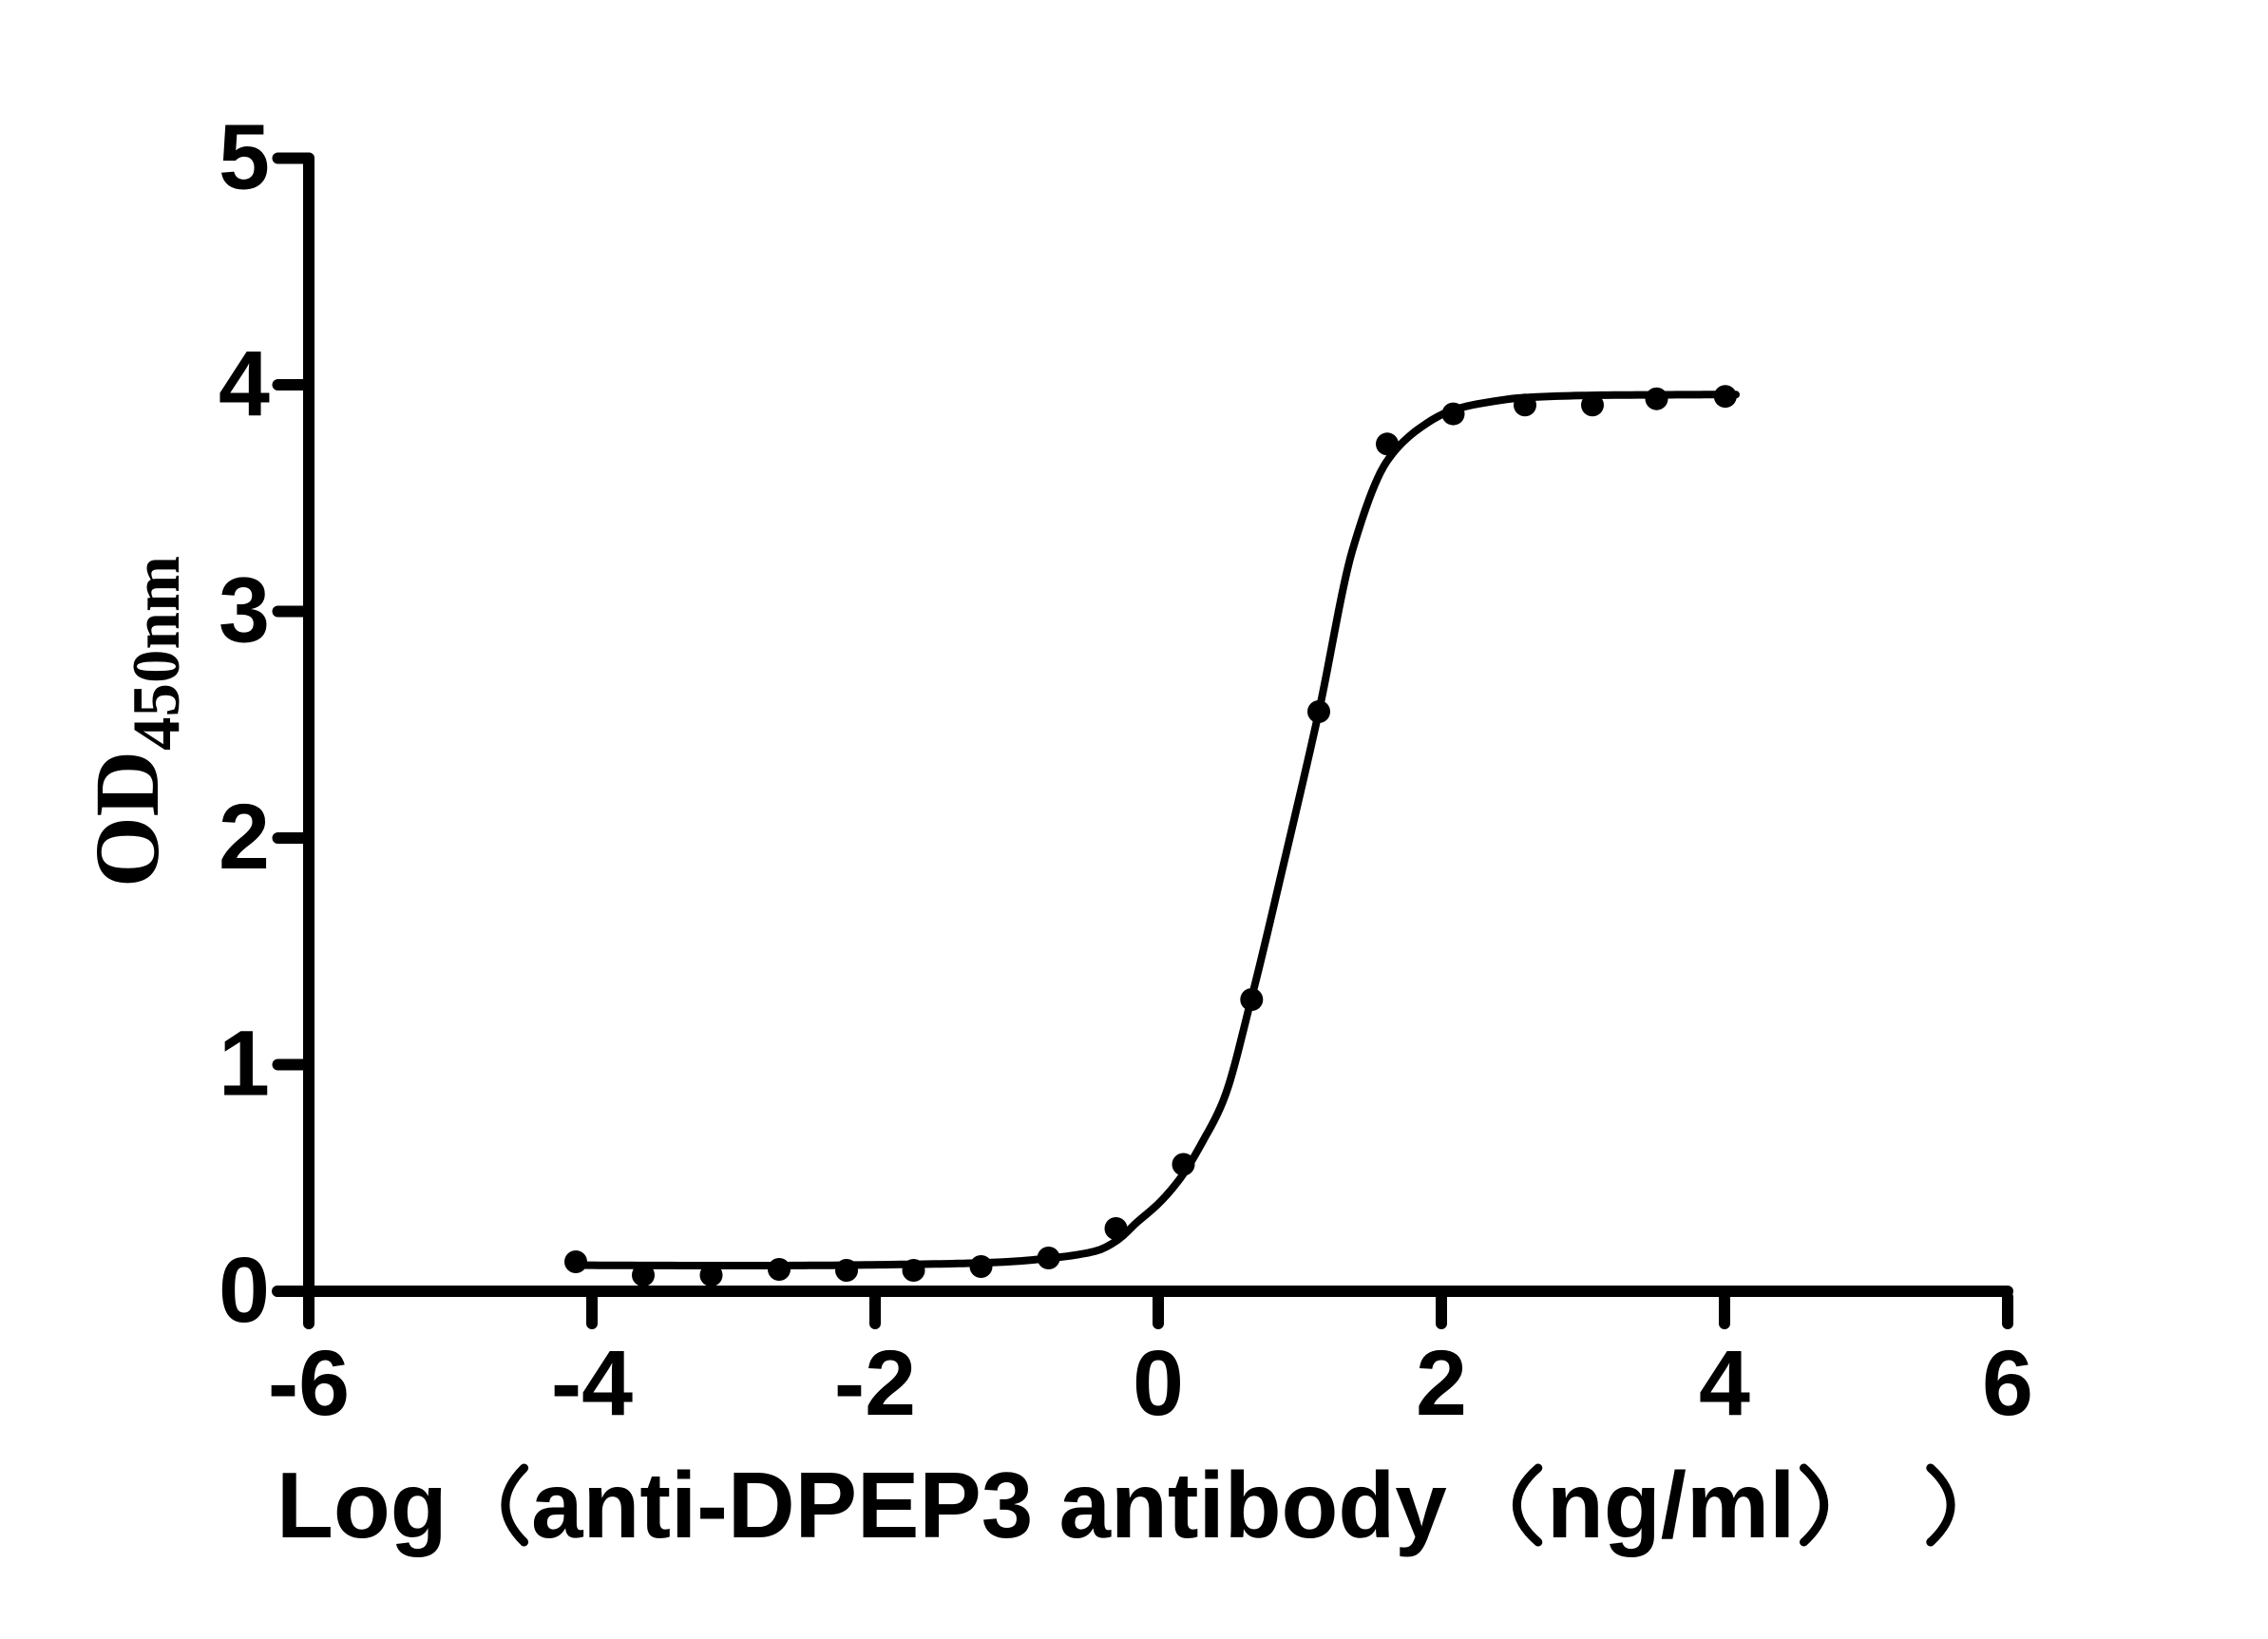  Describe the element at coordinates (244, 157) in the screenshot. I see `svg-text: 5` at that location.